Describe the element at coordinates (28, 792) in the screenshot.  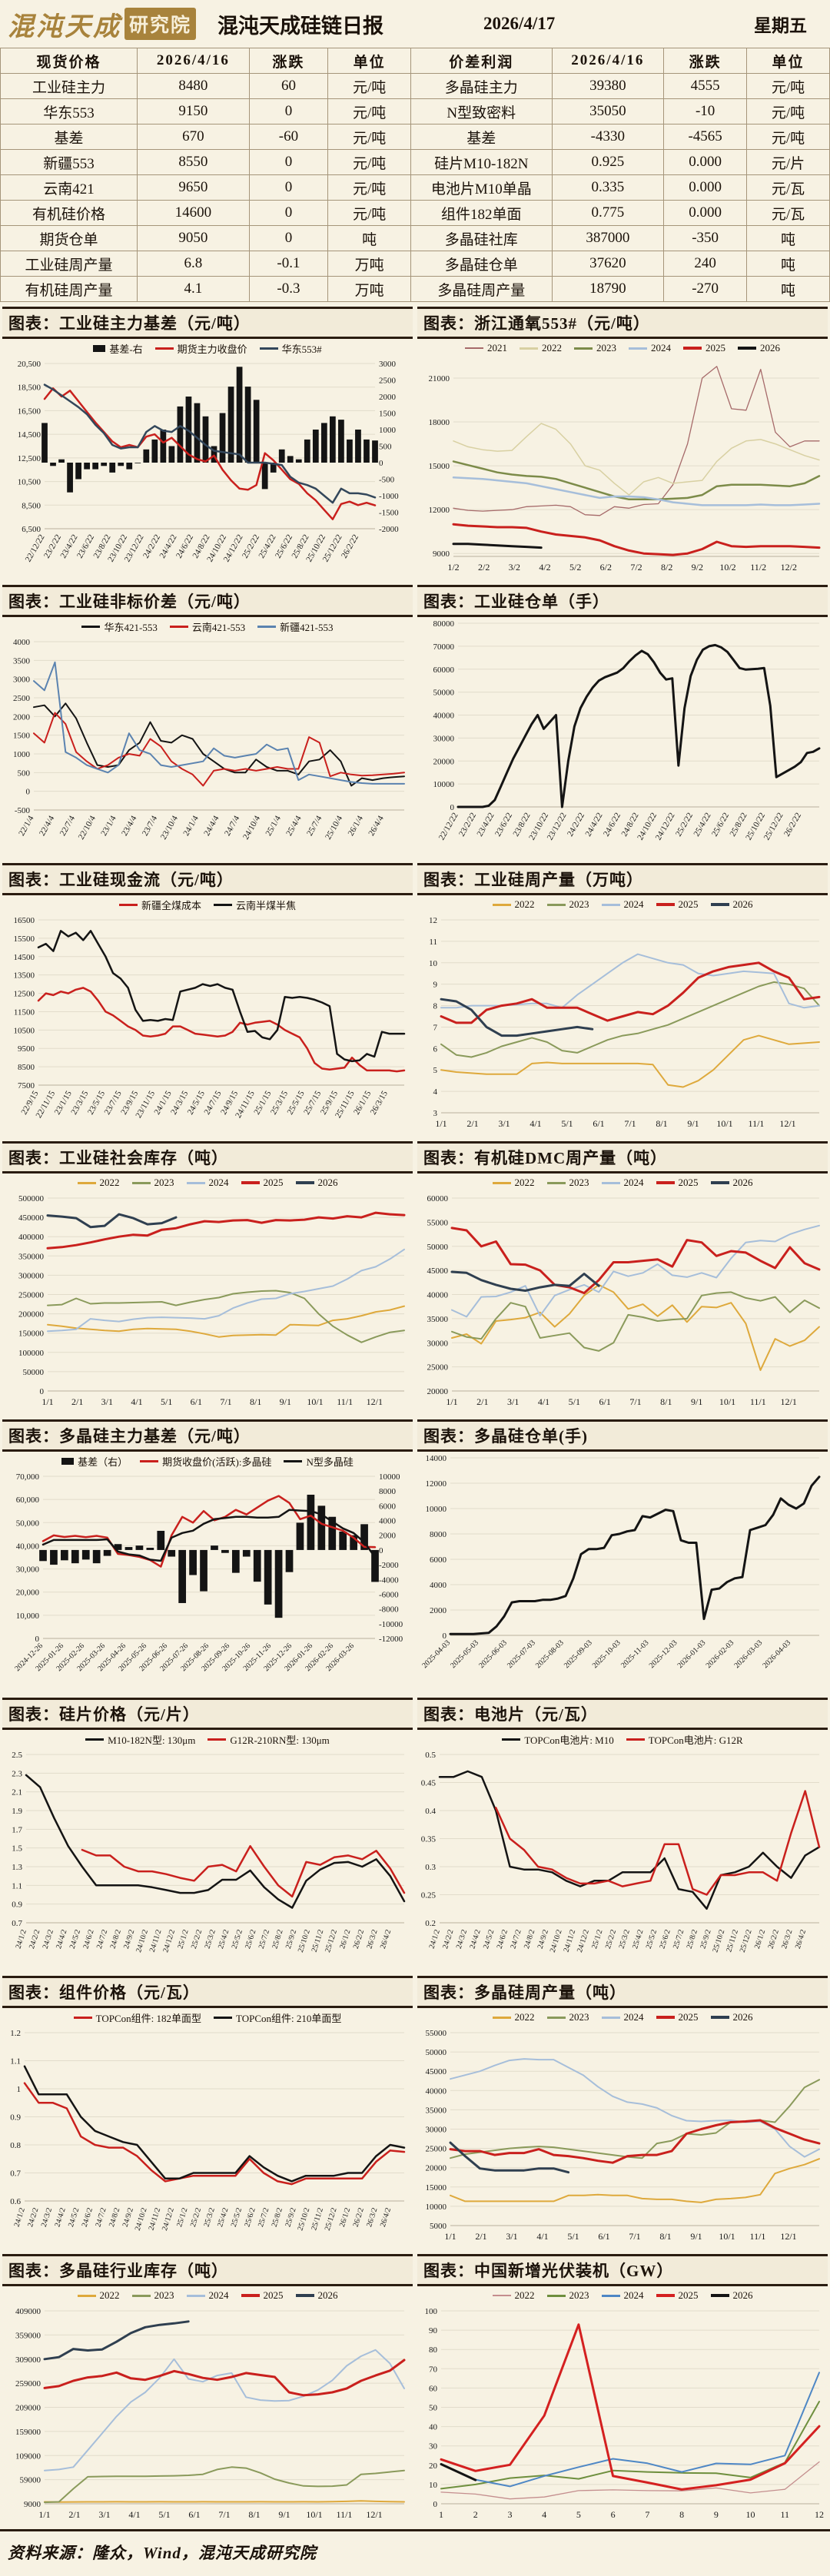
I see `svg-text: 0` at that location.